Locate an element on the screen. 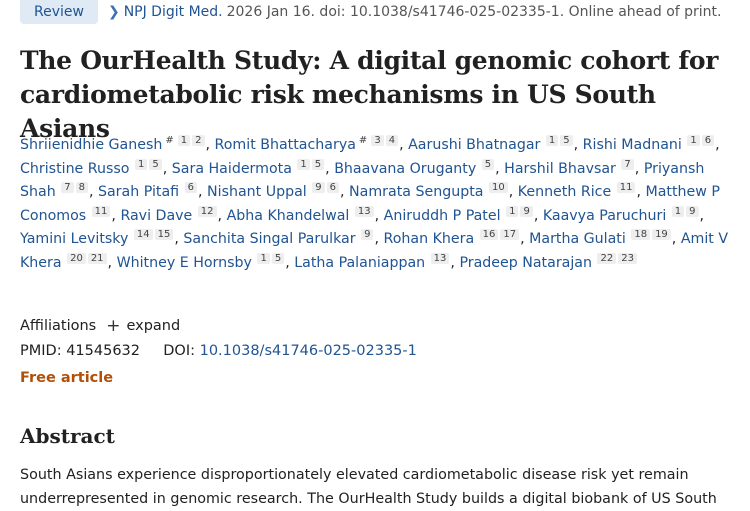 The width and height of the screenshot is (750, 511). author-link: Amit V Khera is located at coordinates (374, 251).